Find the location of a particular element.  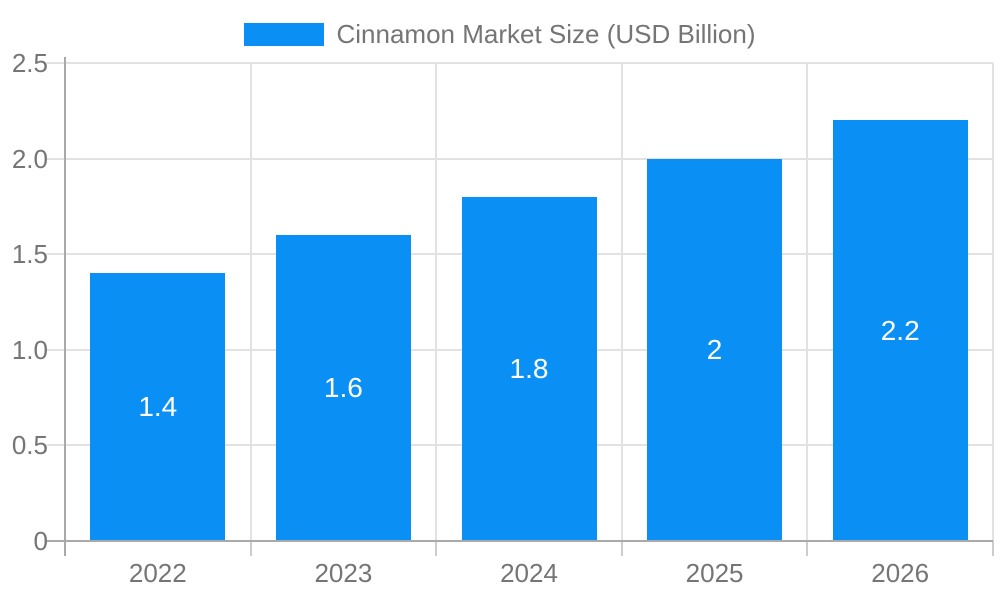

y-tick-label: 2.0 is located at coordinates (29, 158).